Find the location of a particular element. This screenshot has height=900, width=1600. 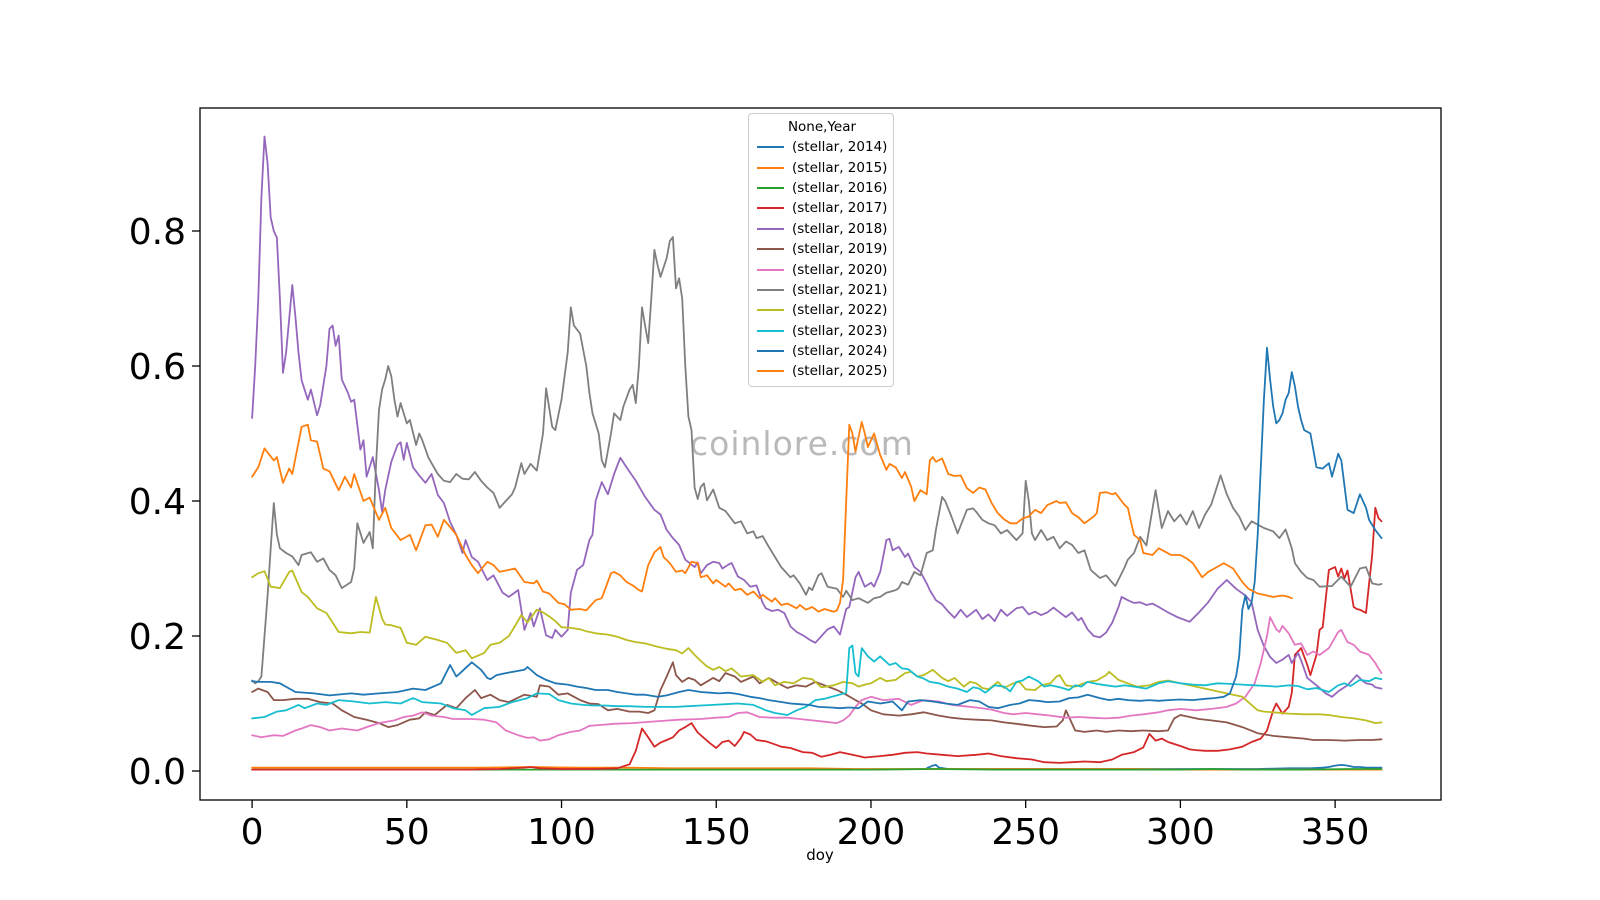

y-tick-label: 0.4 is located at coordinates (157, 502).